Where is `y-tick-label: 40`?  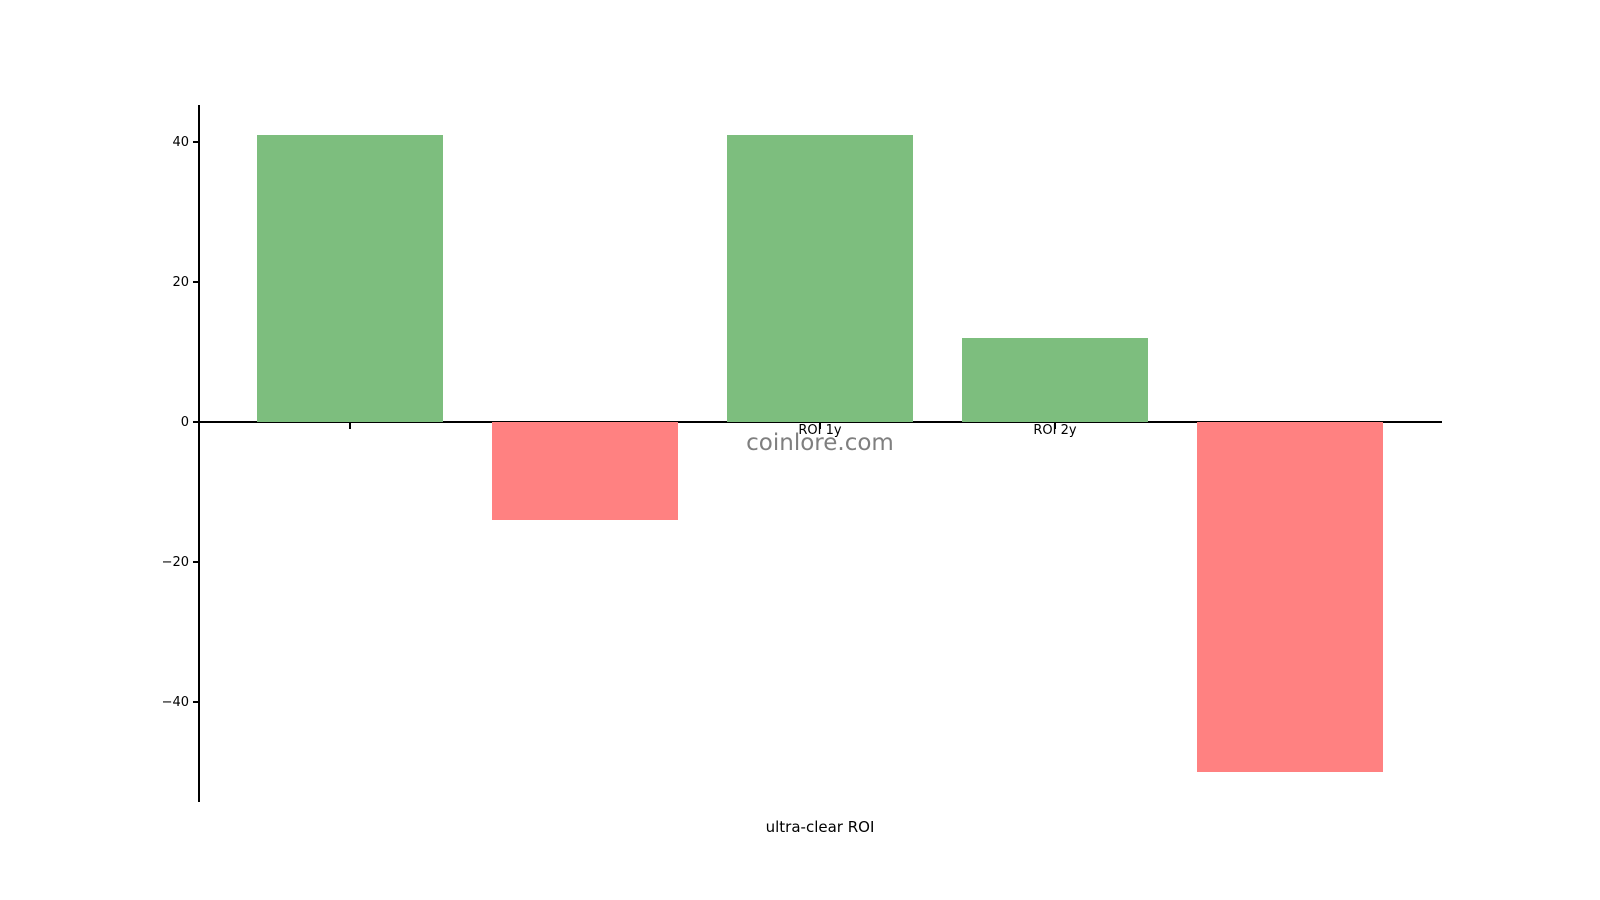
y-tick-label: 40 is located at coordinates (180, 142).